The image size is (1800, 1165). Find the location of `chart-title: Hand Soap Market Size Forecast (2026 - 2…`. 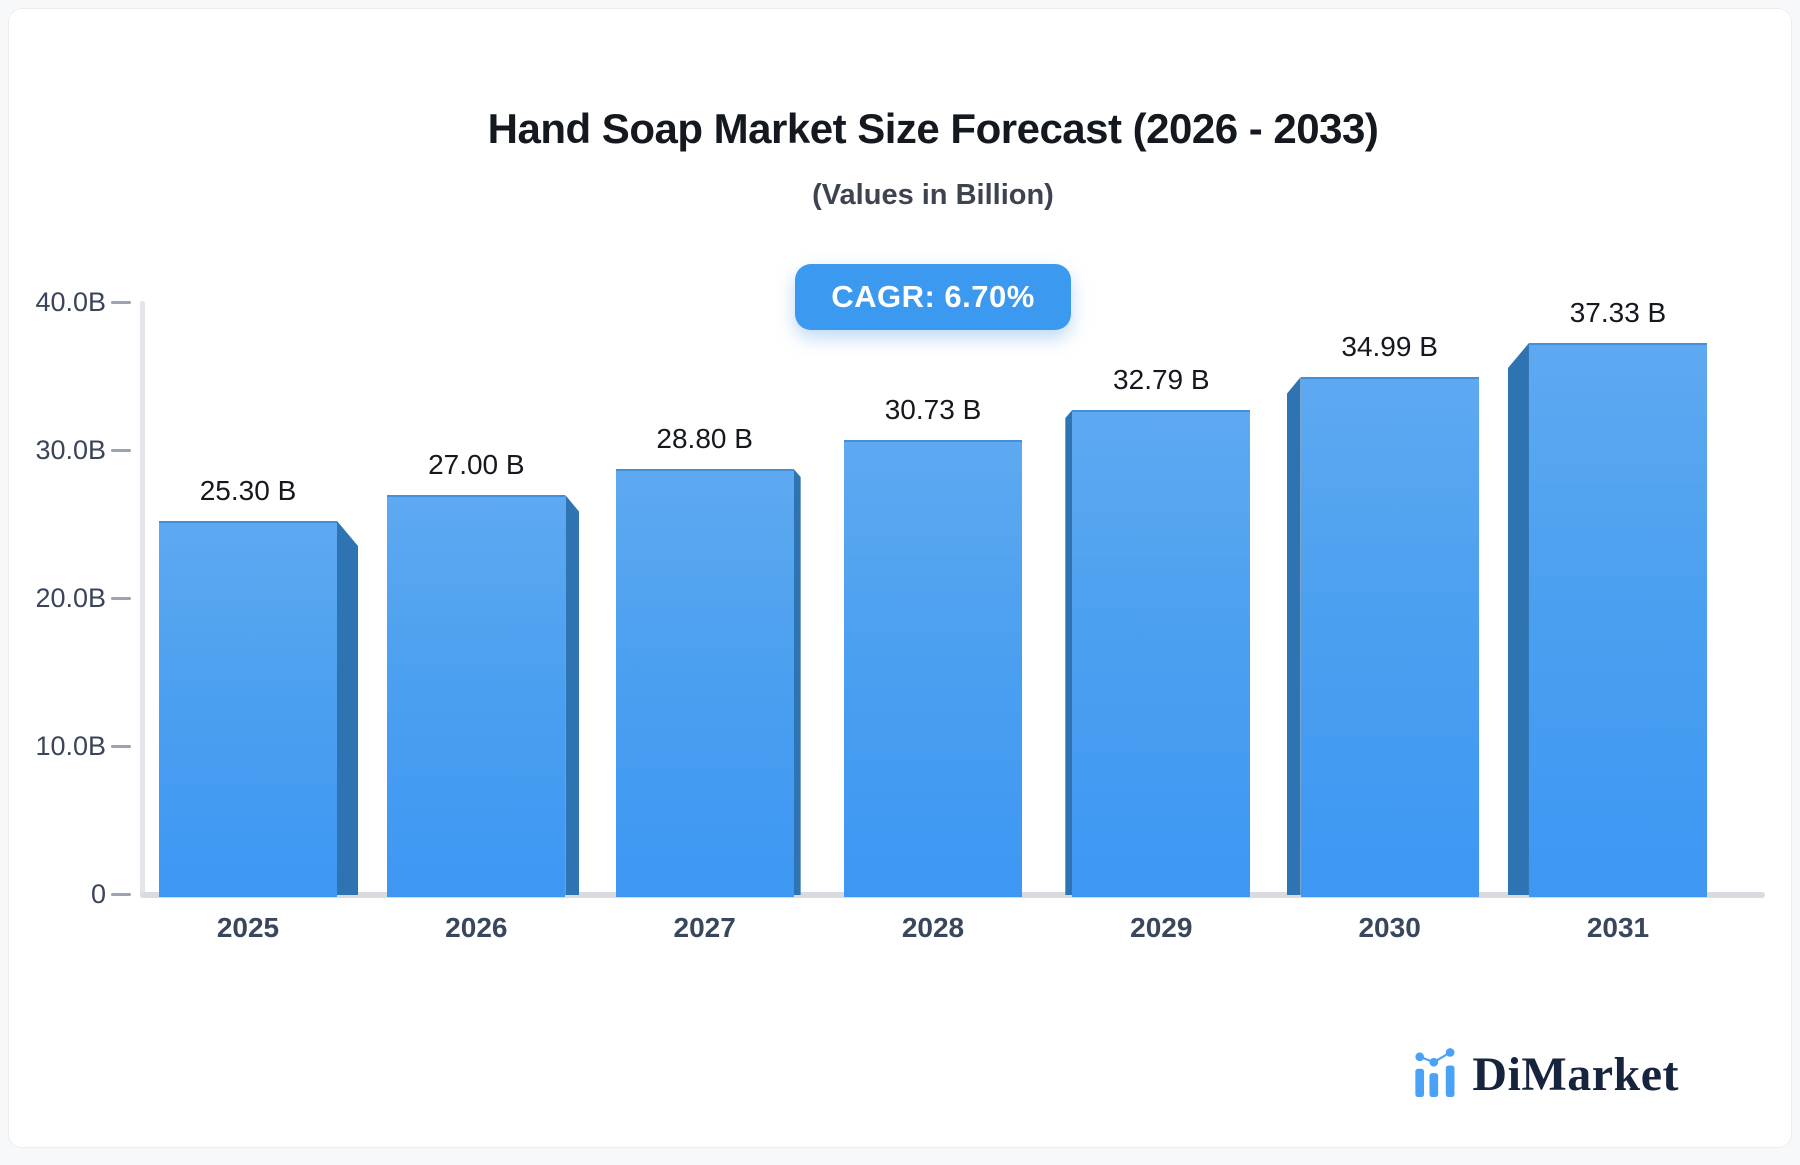

chart-title: Hand Soap Market Size Forecast (2026 - 2… is located at coordinates (933, 128).